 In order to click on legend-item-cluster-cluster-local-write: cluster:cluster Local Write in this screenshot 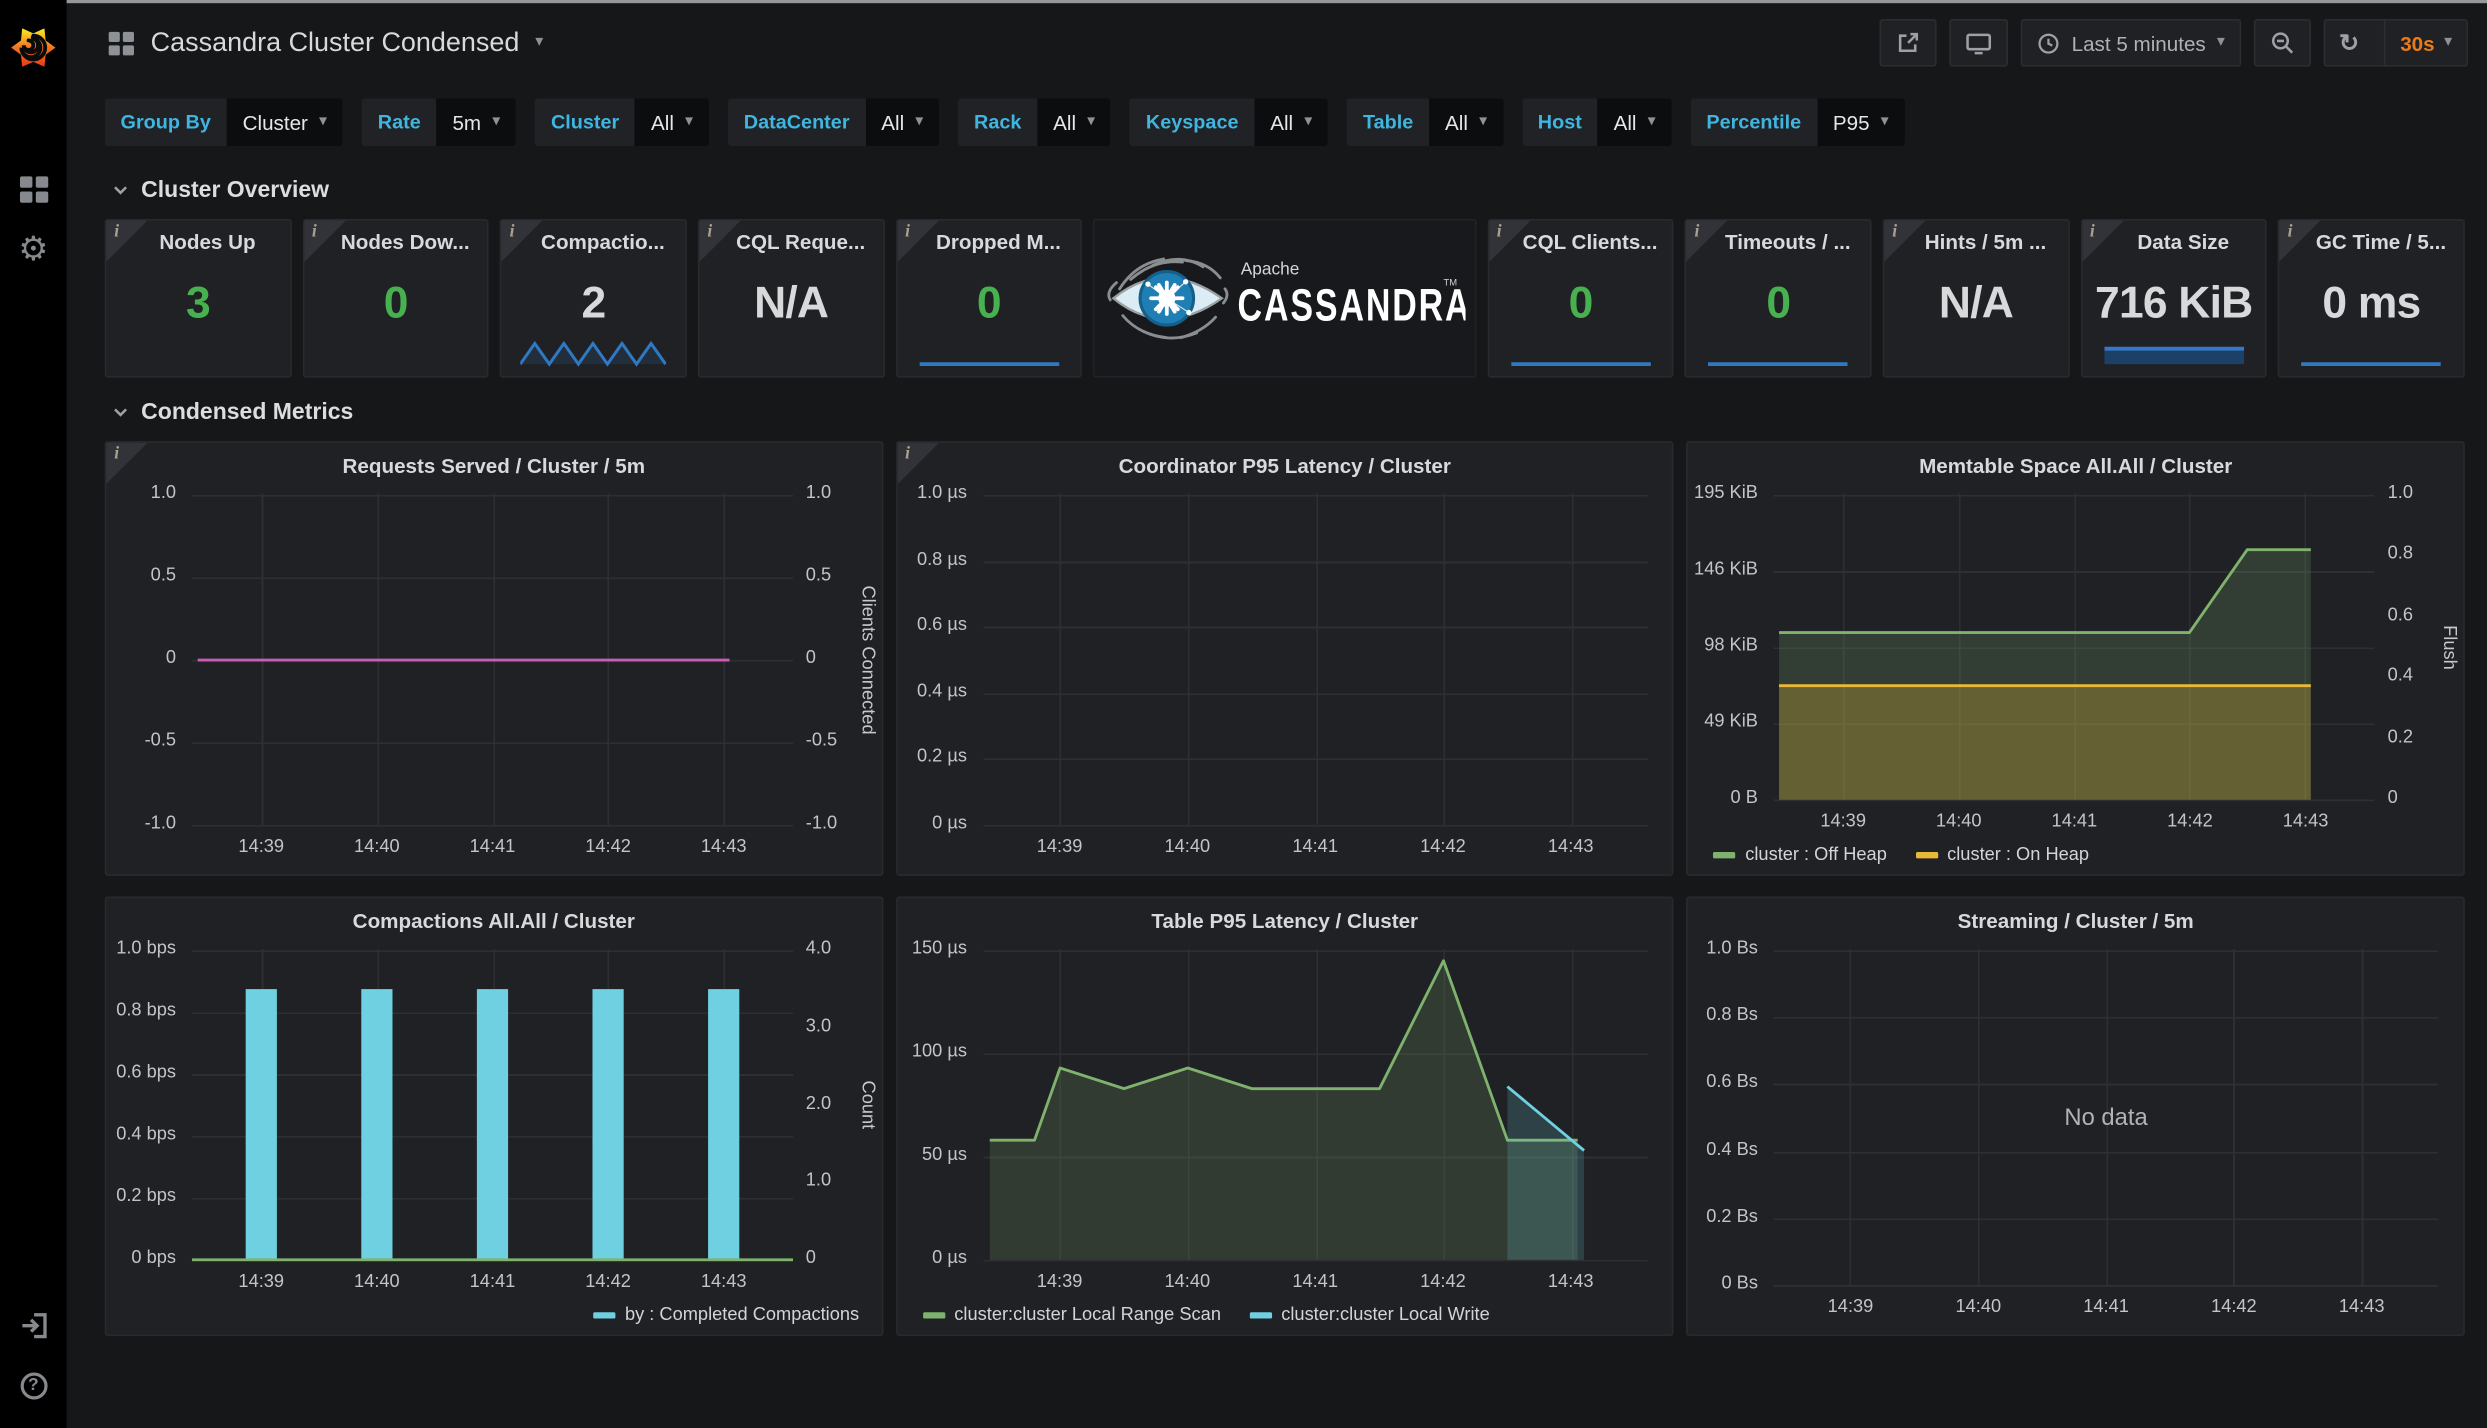, I will do `click(1369, 1315)`.